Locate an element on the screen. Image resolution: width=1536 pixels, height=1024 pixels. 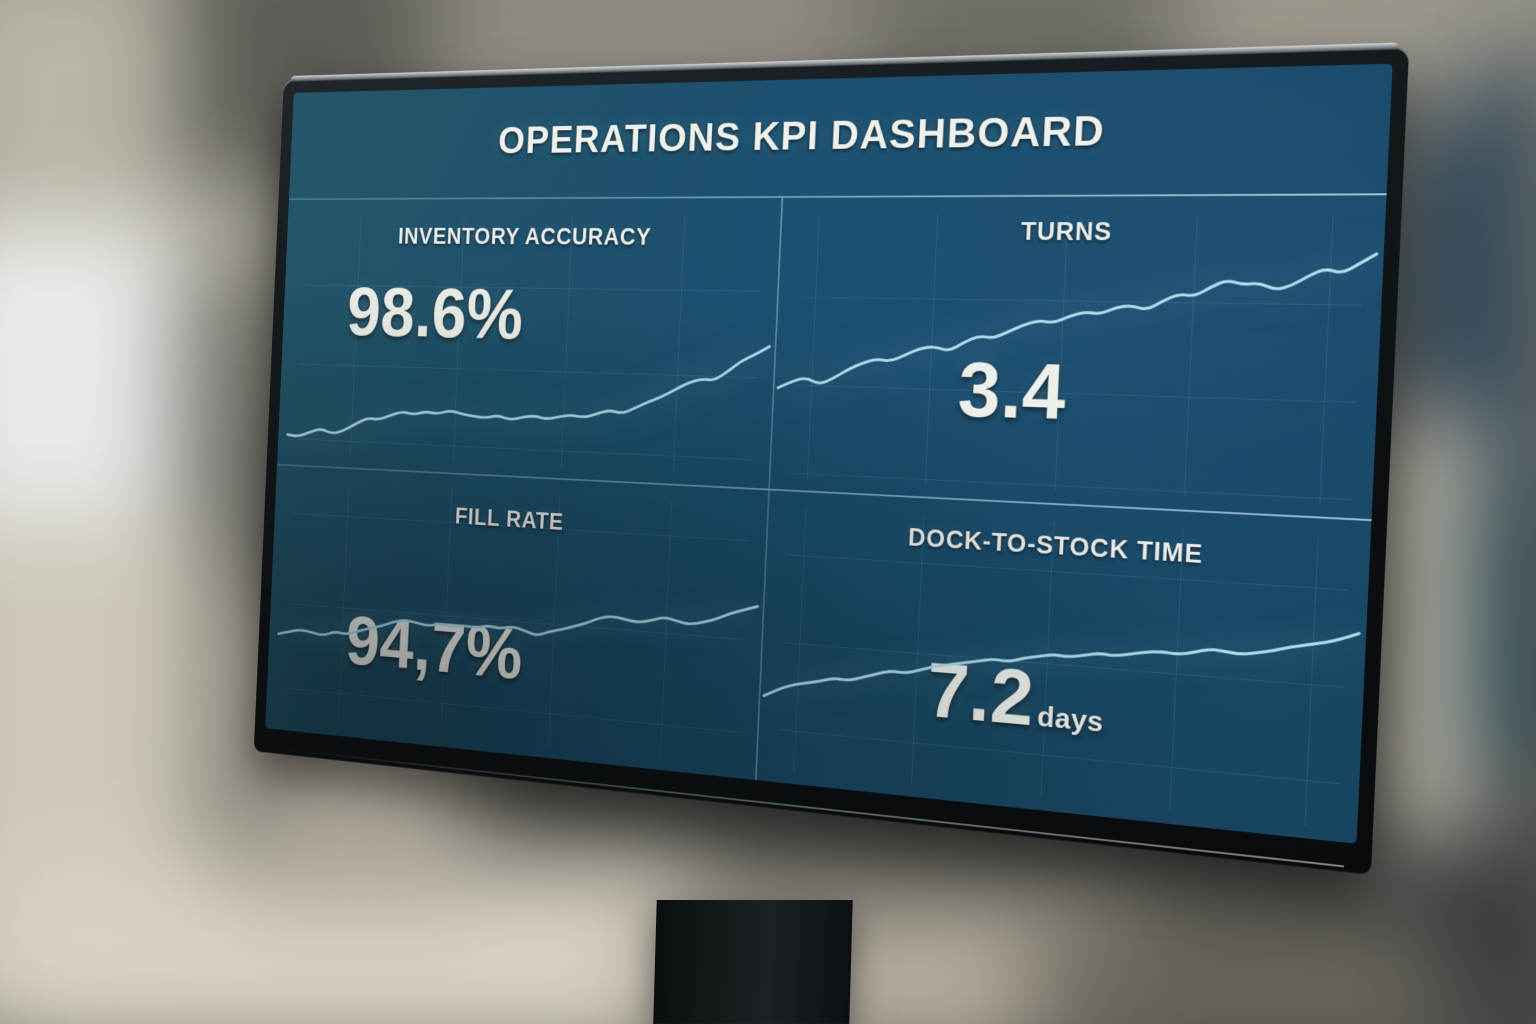
dashboard-header: OPERATIONS KPI DASHBOARD is located at coordinates (840, 132).